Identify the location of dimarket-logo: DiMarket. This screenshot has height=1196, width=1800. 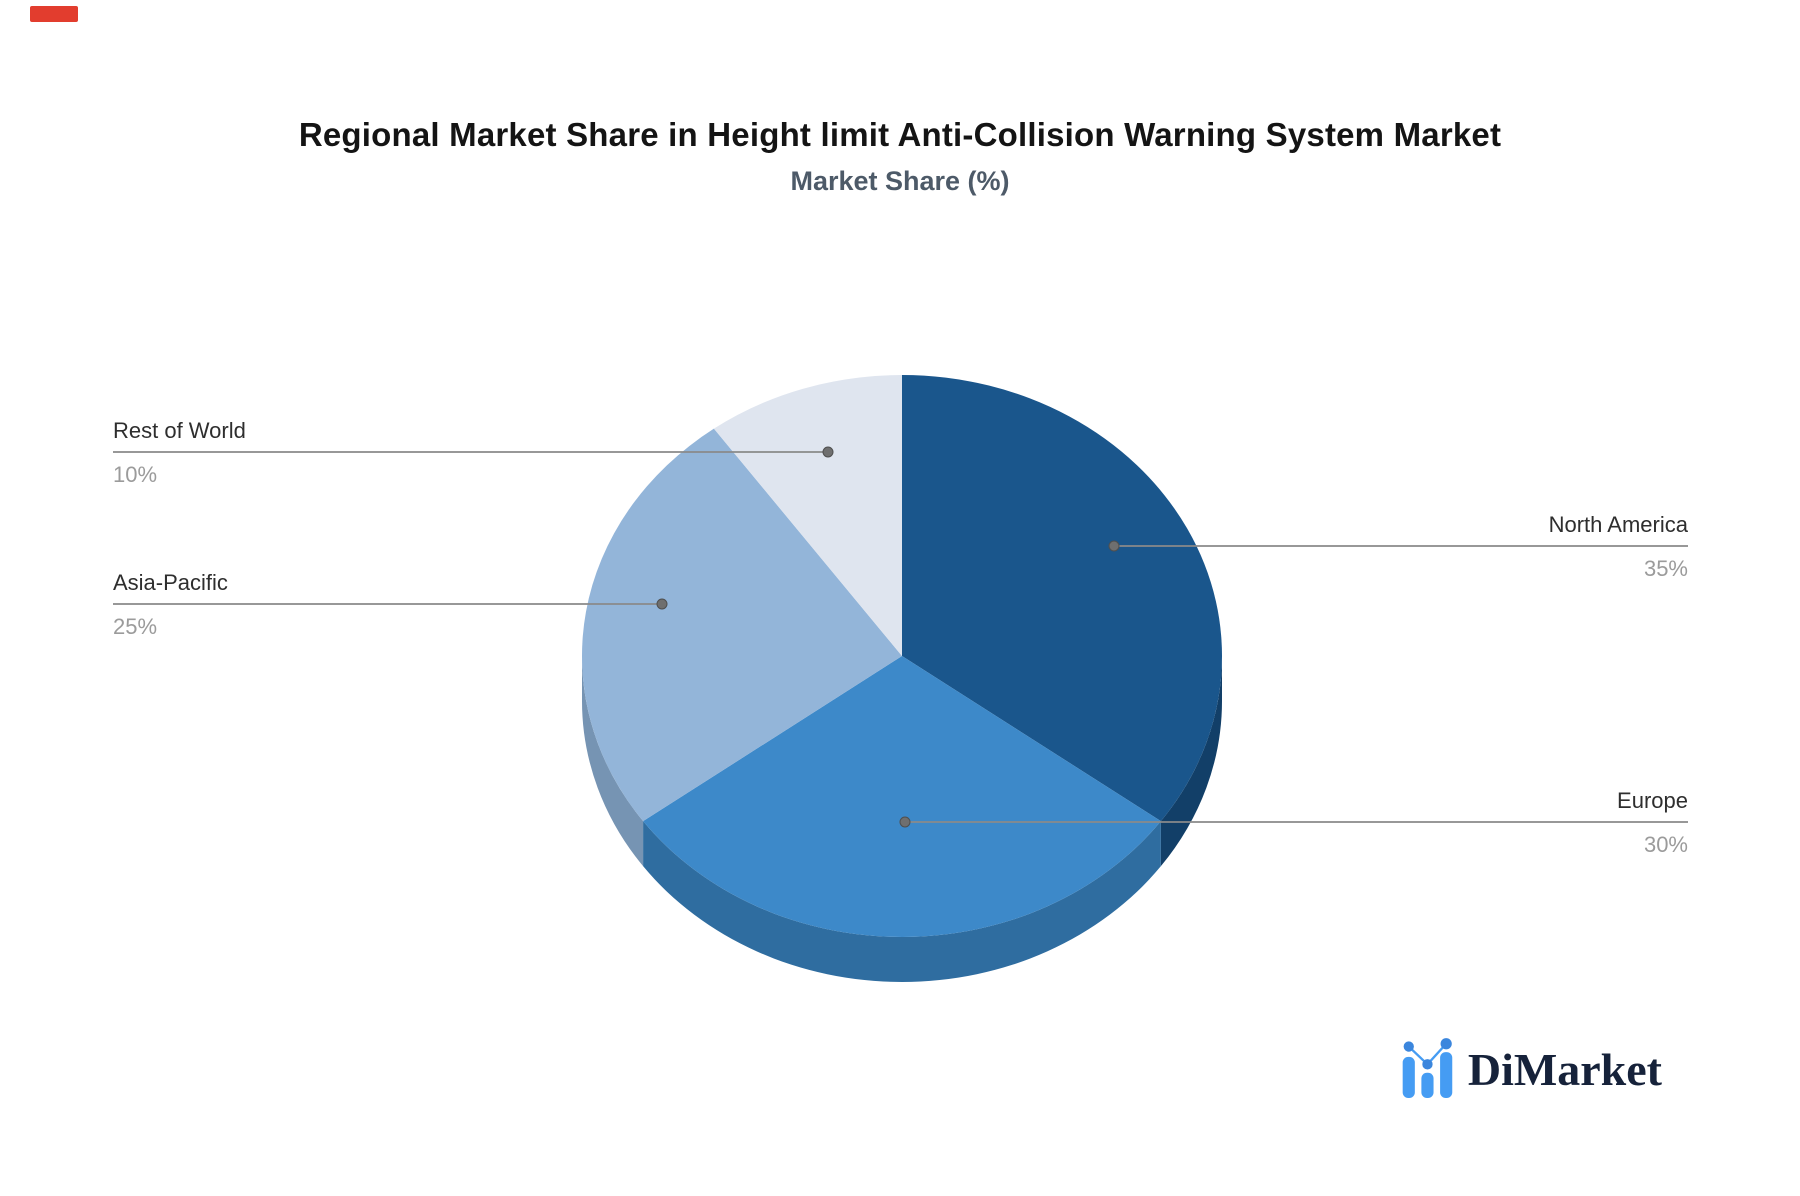
(1530, 1069).